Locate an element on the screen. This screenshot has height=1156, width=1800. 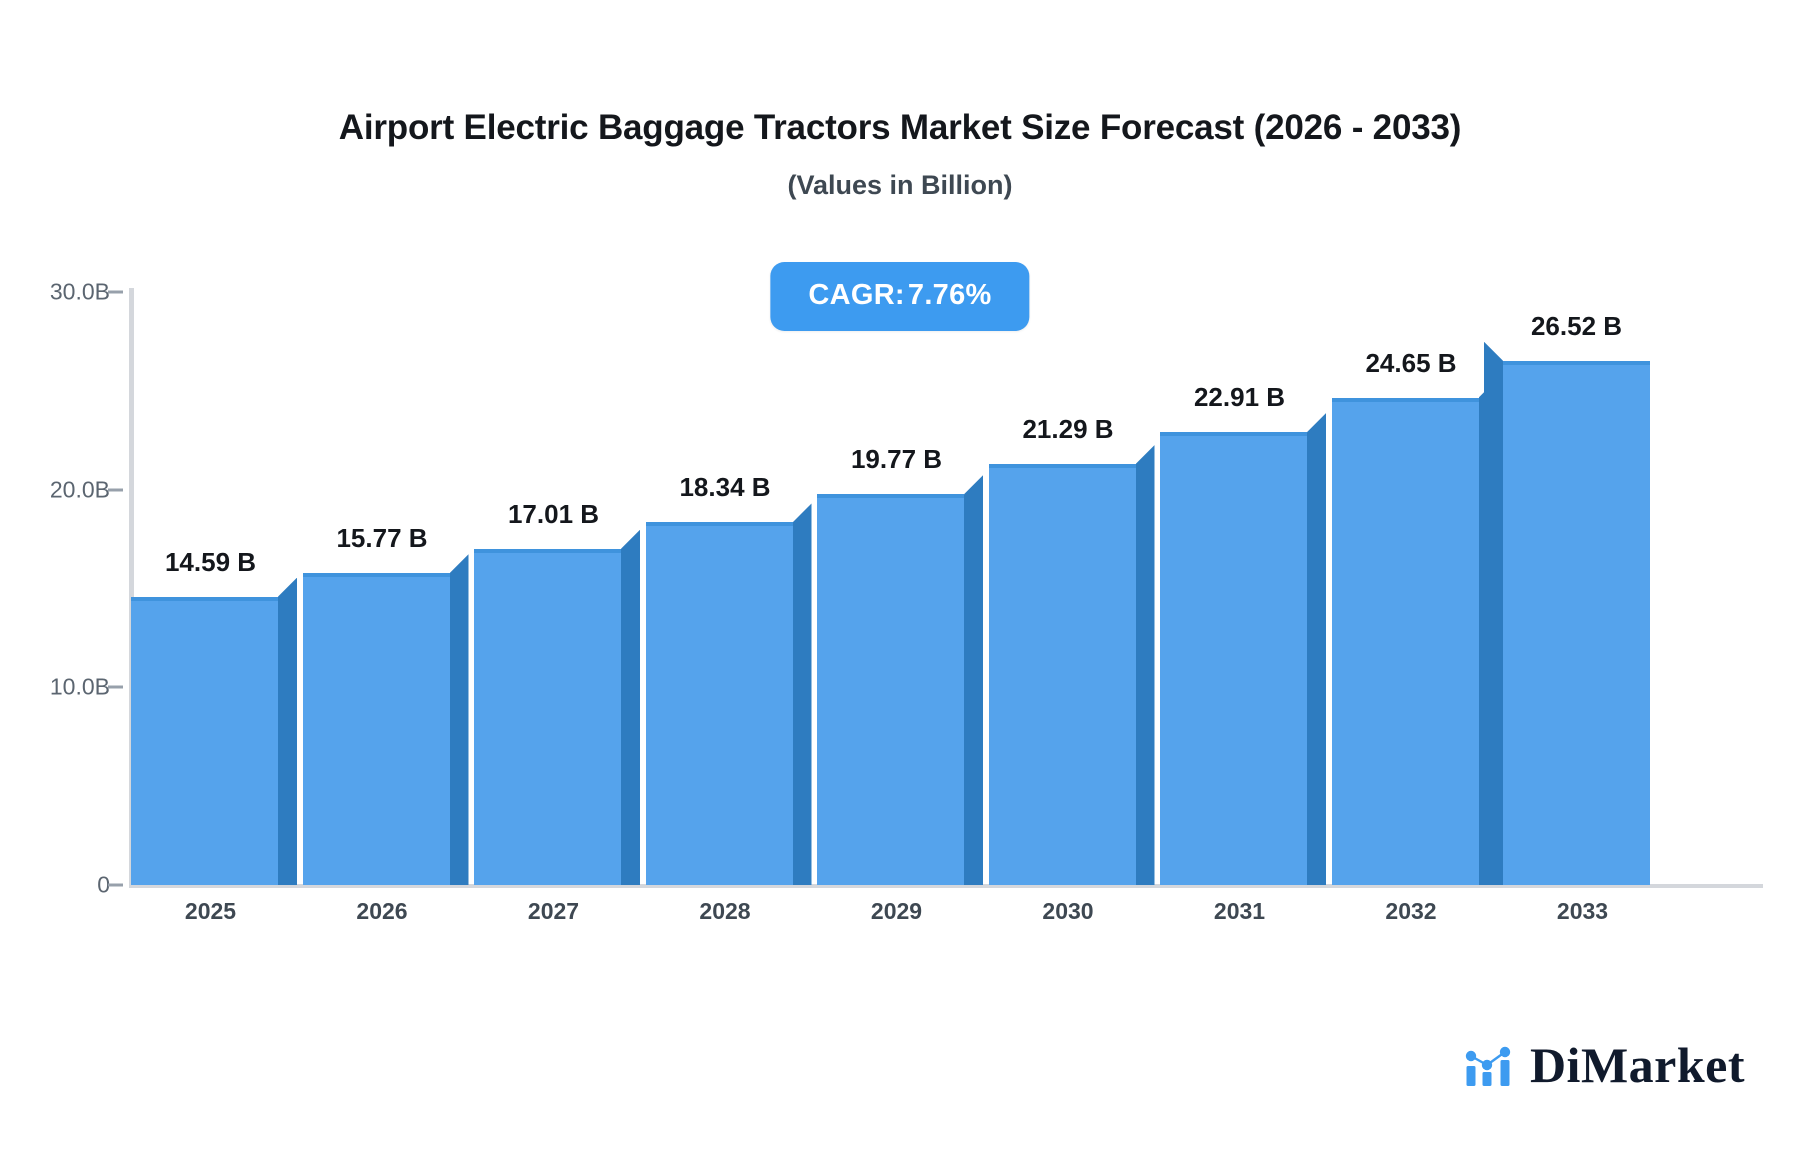
cagr-value: 7.76 is located at coordinates (936, 295).